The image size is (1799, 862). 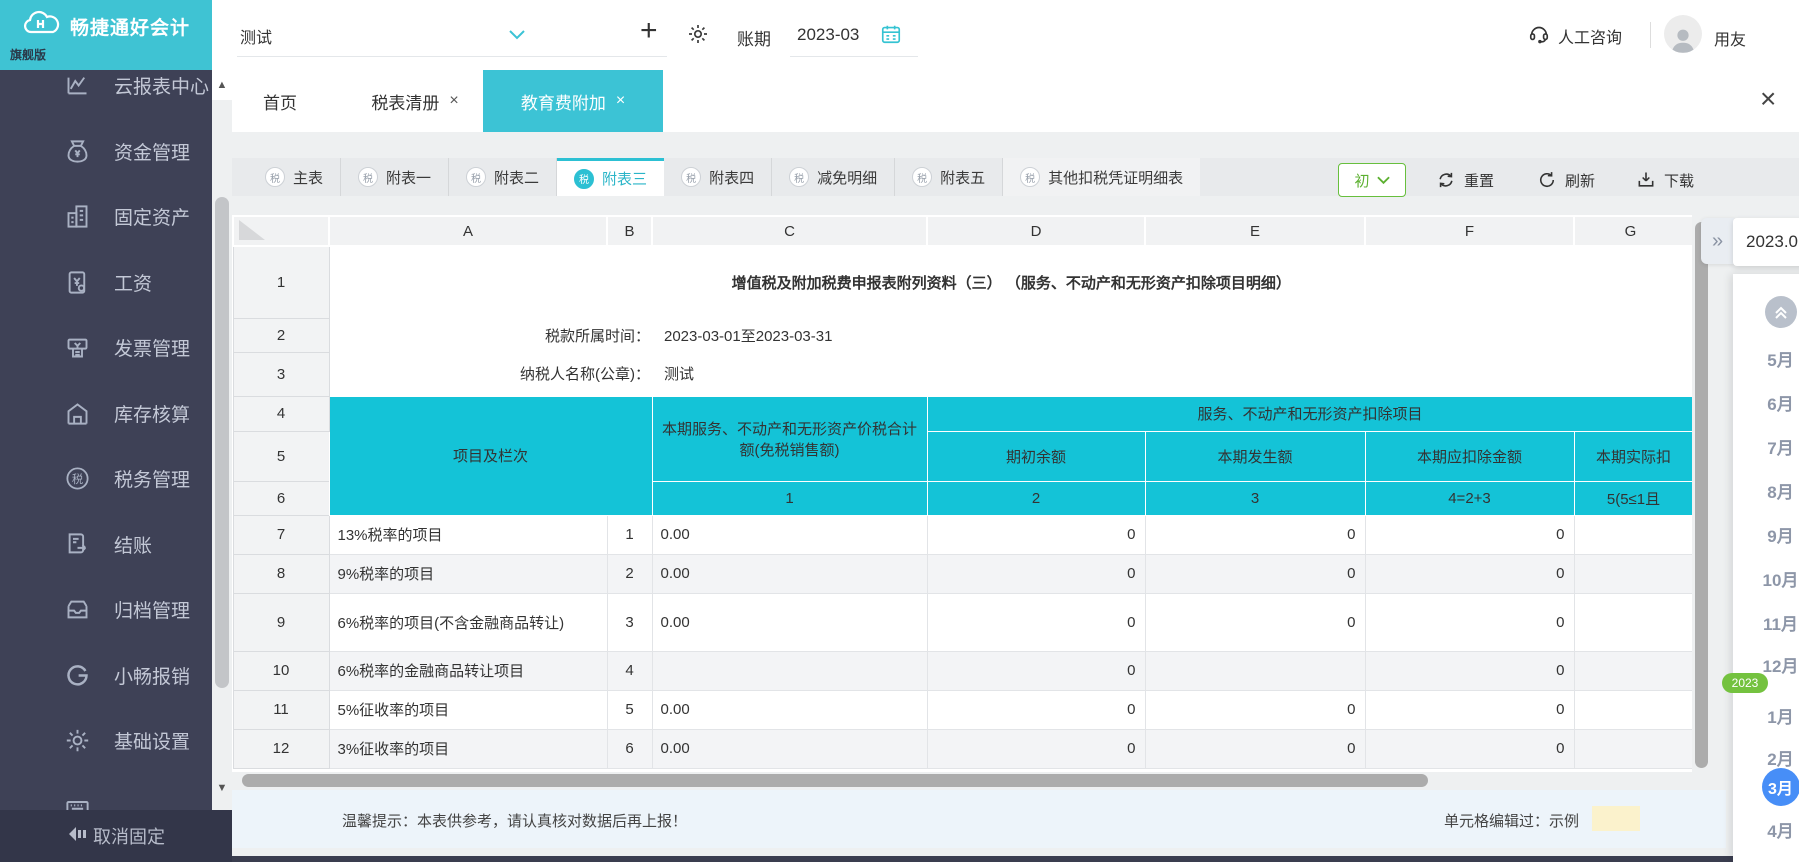 What do you see at coordinates (1102, 177) in the screenshot?
I see `subtab-other-deduction-detail: 税 其他扣税凭证明细表` at bounding box center [1102, 177].